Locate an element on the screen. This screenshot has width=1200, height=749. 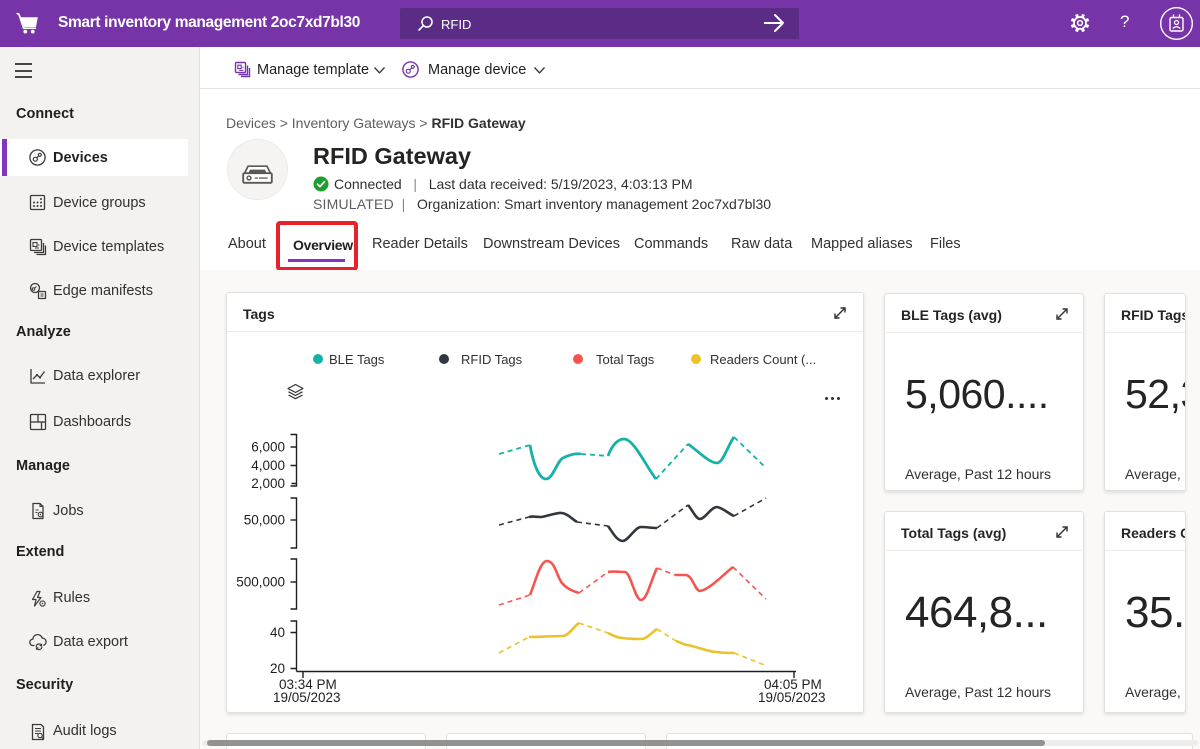
svg-text: 40 is located at coordinates (277, 632).